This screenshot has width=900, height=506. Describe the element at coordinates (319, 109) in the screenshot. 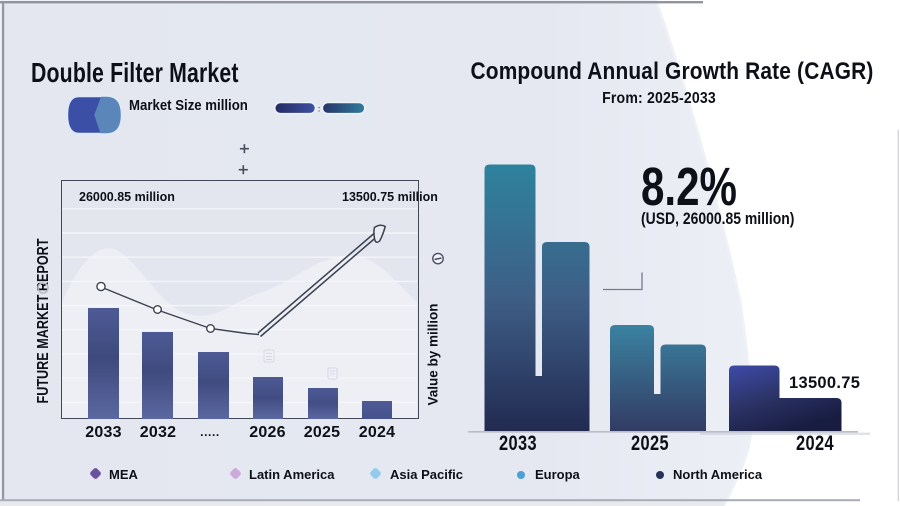

I see `svg-text:::` at that location.